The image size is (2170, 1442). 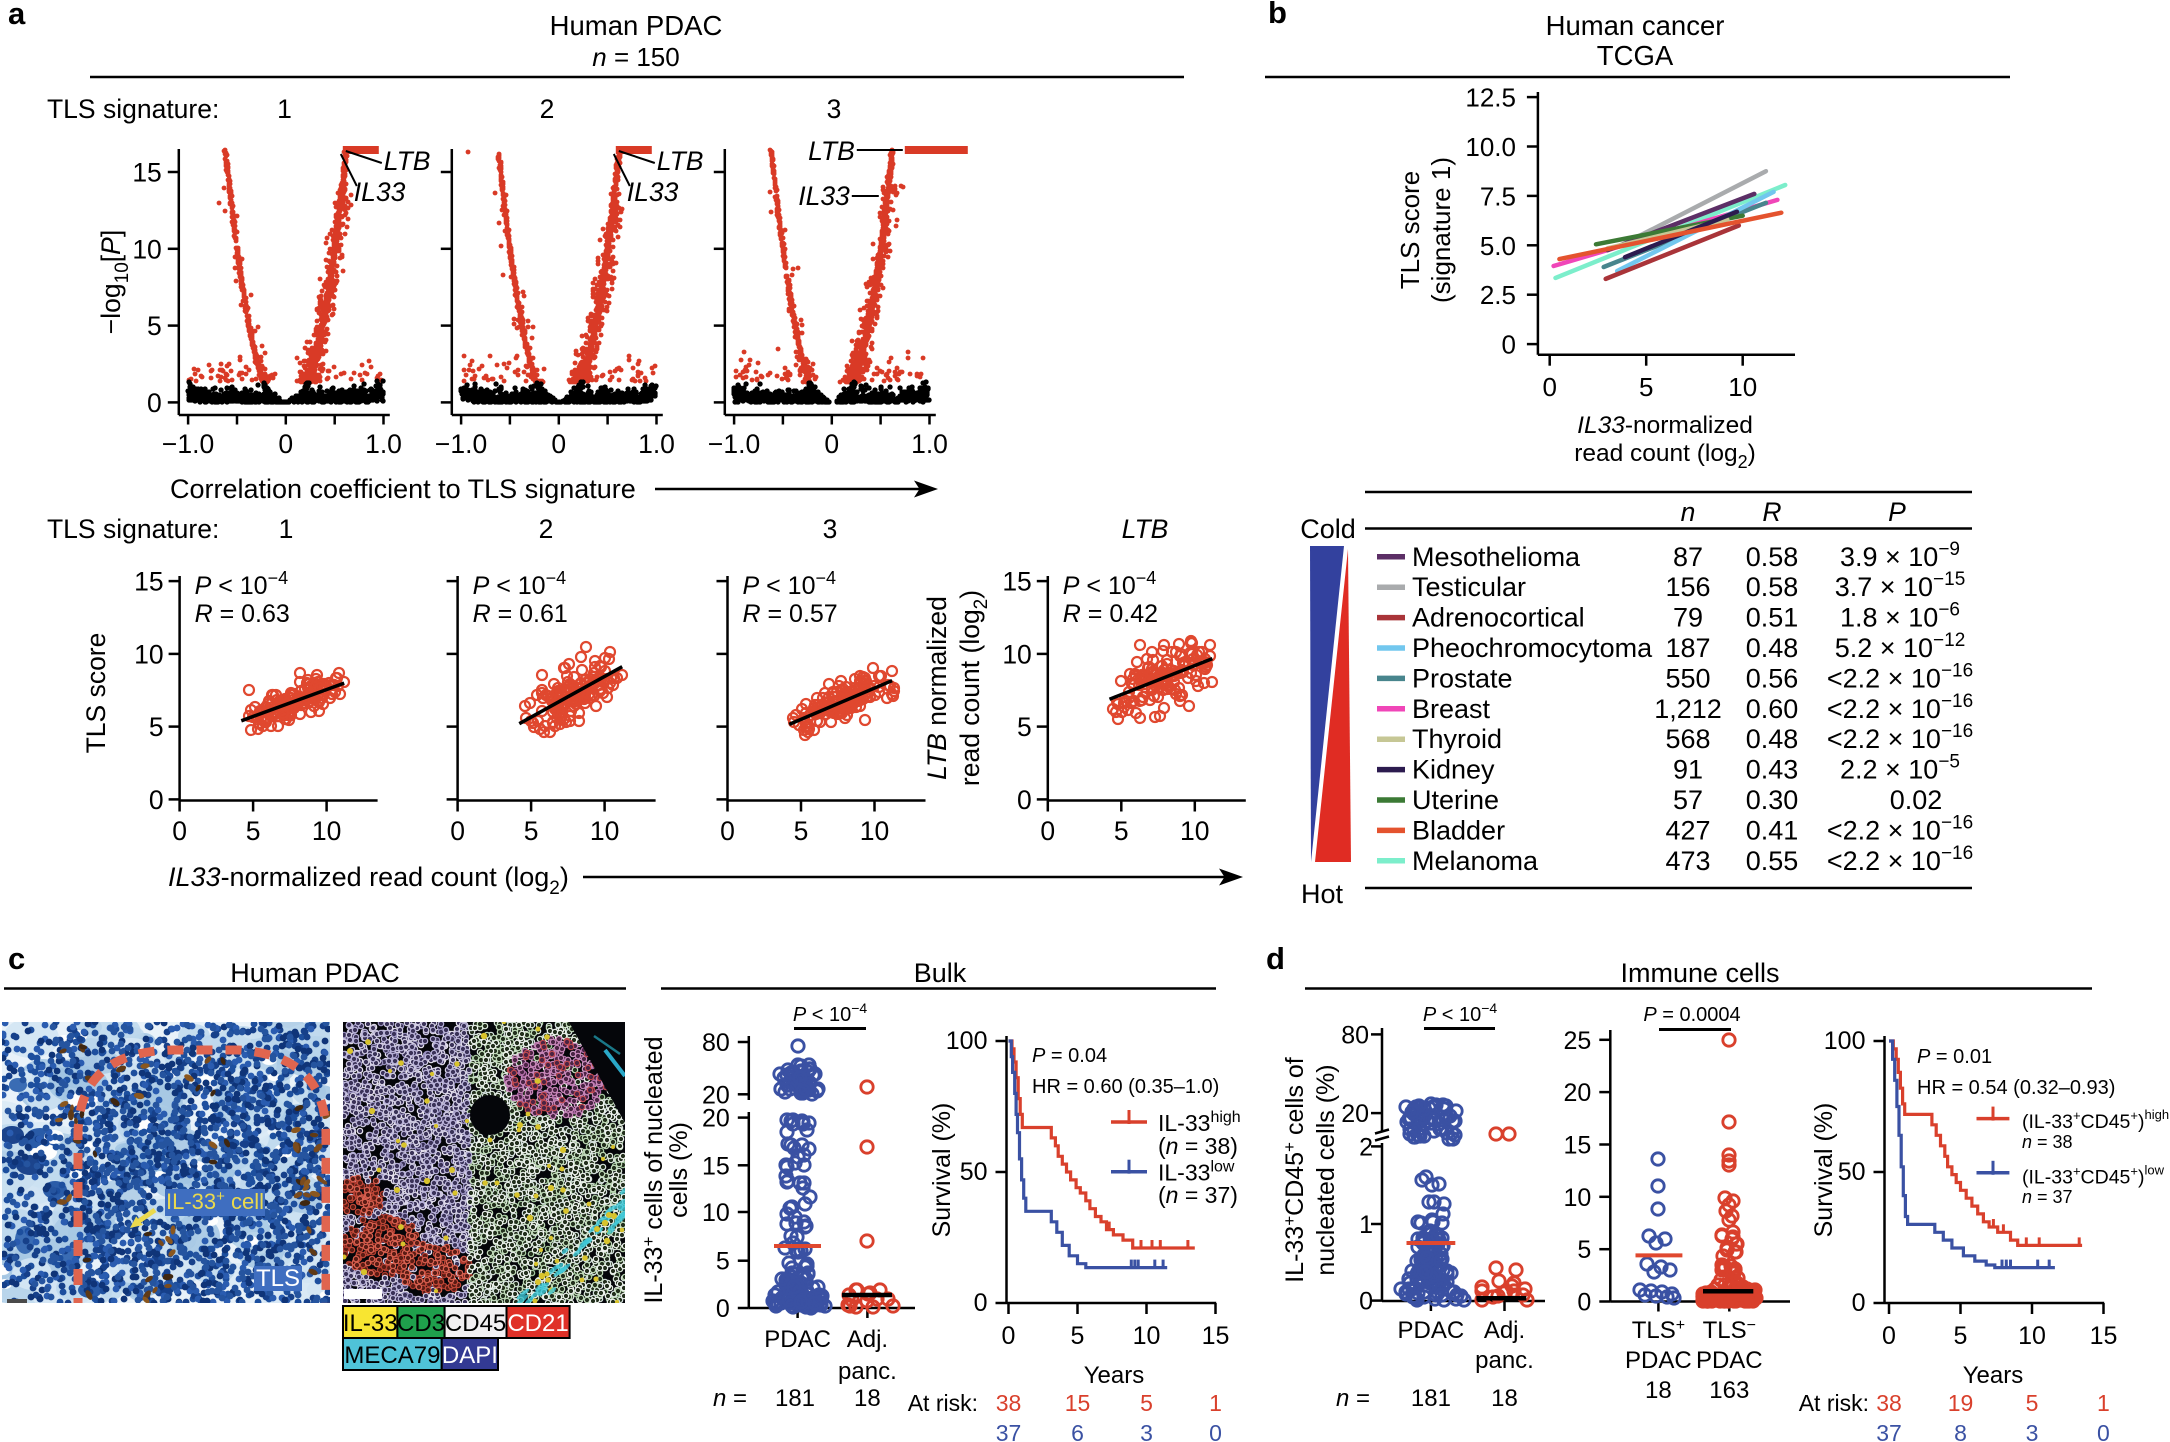 What do you see at coordinates (1687, 678) in the screenshot?
I see `svg-text: 550` at bounding box center [1687, 678].